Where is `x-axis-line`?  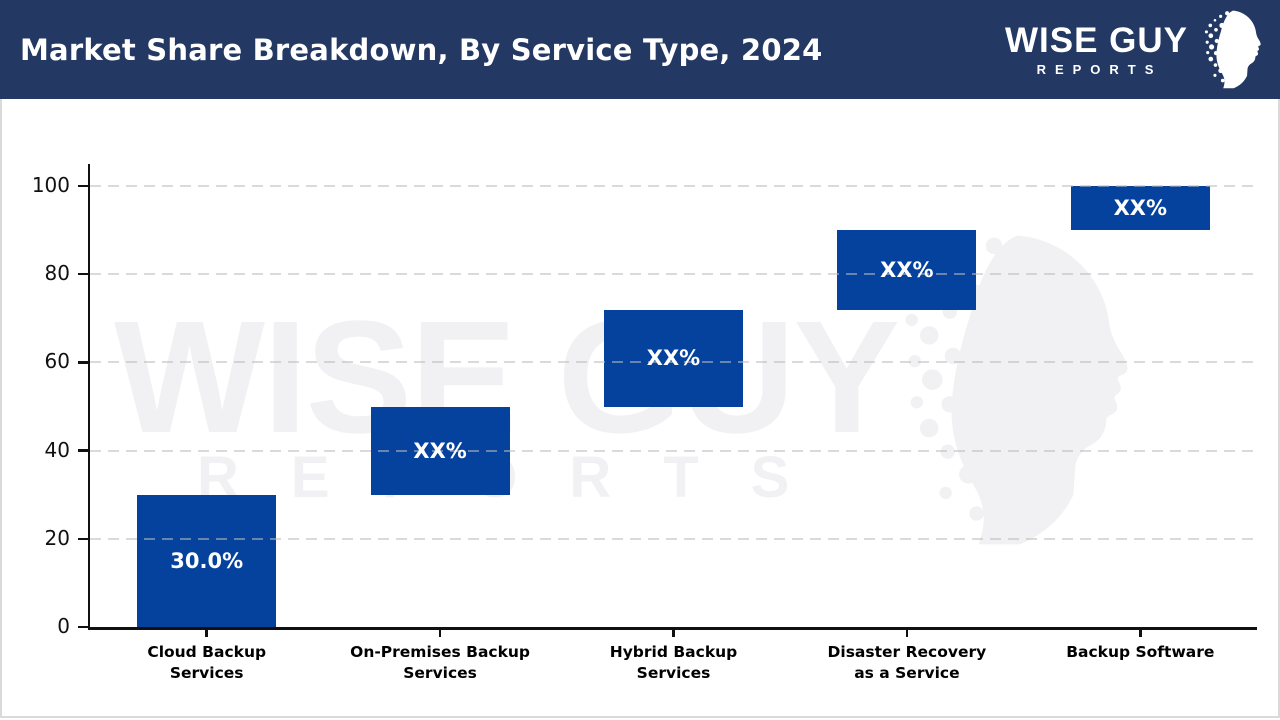
x-axis-line is located at coordinates (672, 628).